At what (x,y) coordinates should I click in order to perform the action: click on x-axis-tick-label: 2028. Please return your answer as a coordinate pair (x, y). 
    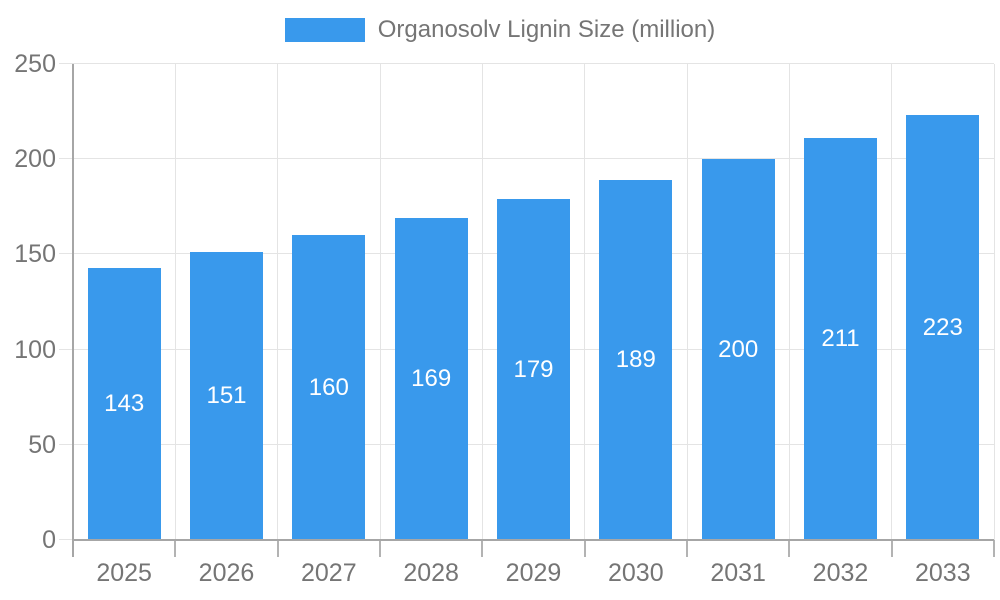
    Looking at the image, I should click on (431, 573).